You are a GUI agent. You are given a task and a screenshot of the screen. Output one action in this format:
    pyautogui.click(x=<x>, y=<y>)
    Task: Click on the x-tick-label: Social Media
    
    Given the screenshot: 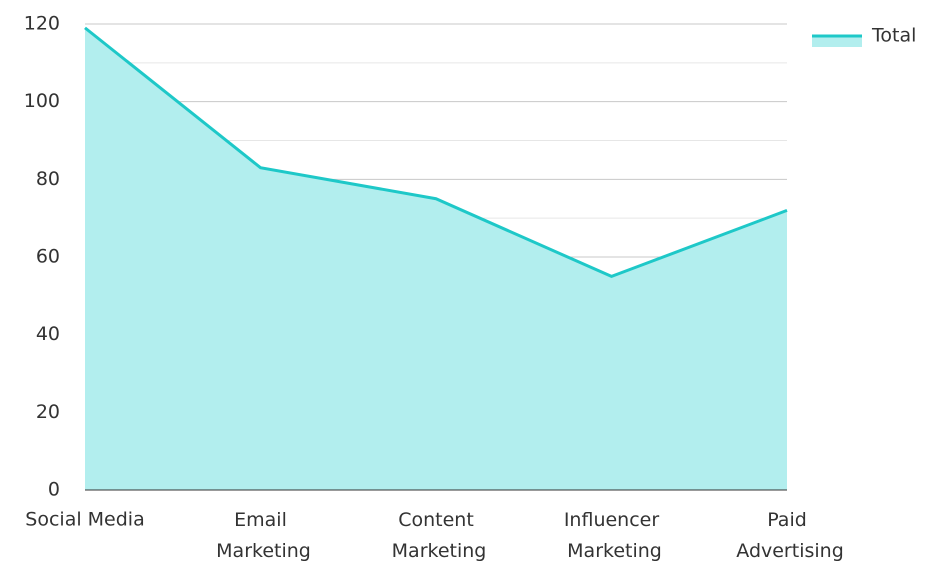 What is the action you would take?
    pyautogui.click(x=84, y=520)
    